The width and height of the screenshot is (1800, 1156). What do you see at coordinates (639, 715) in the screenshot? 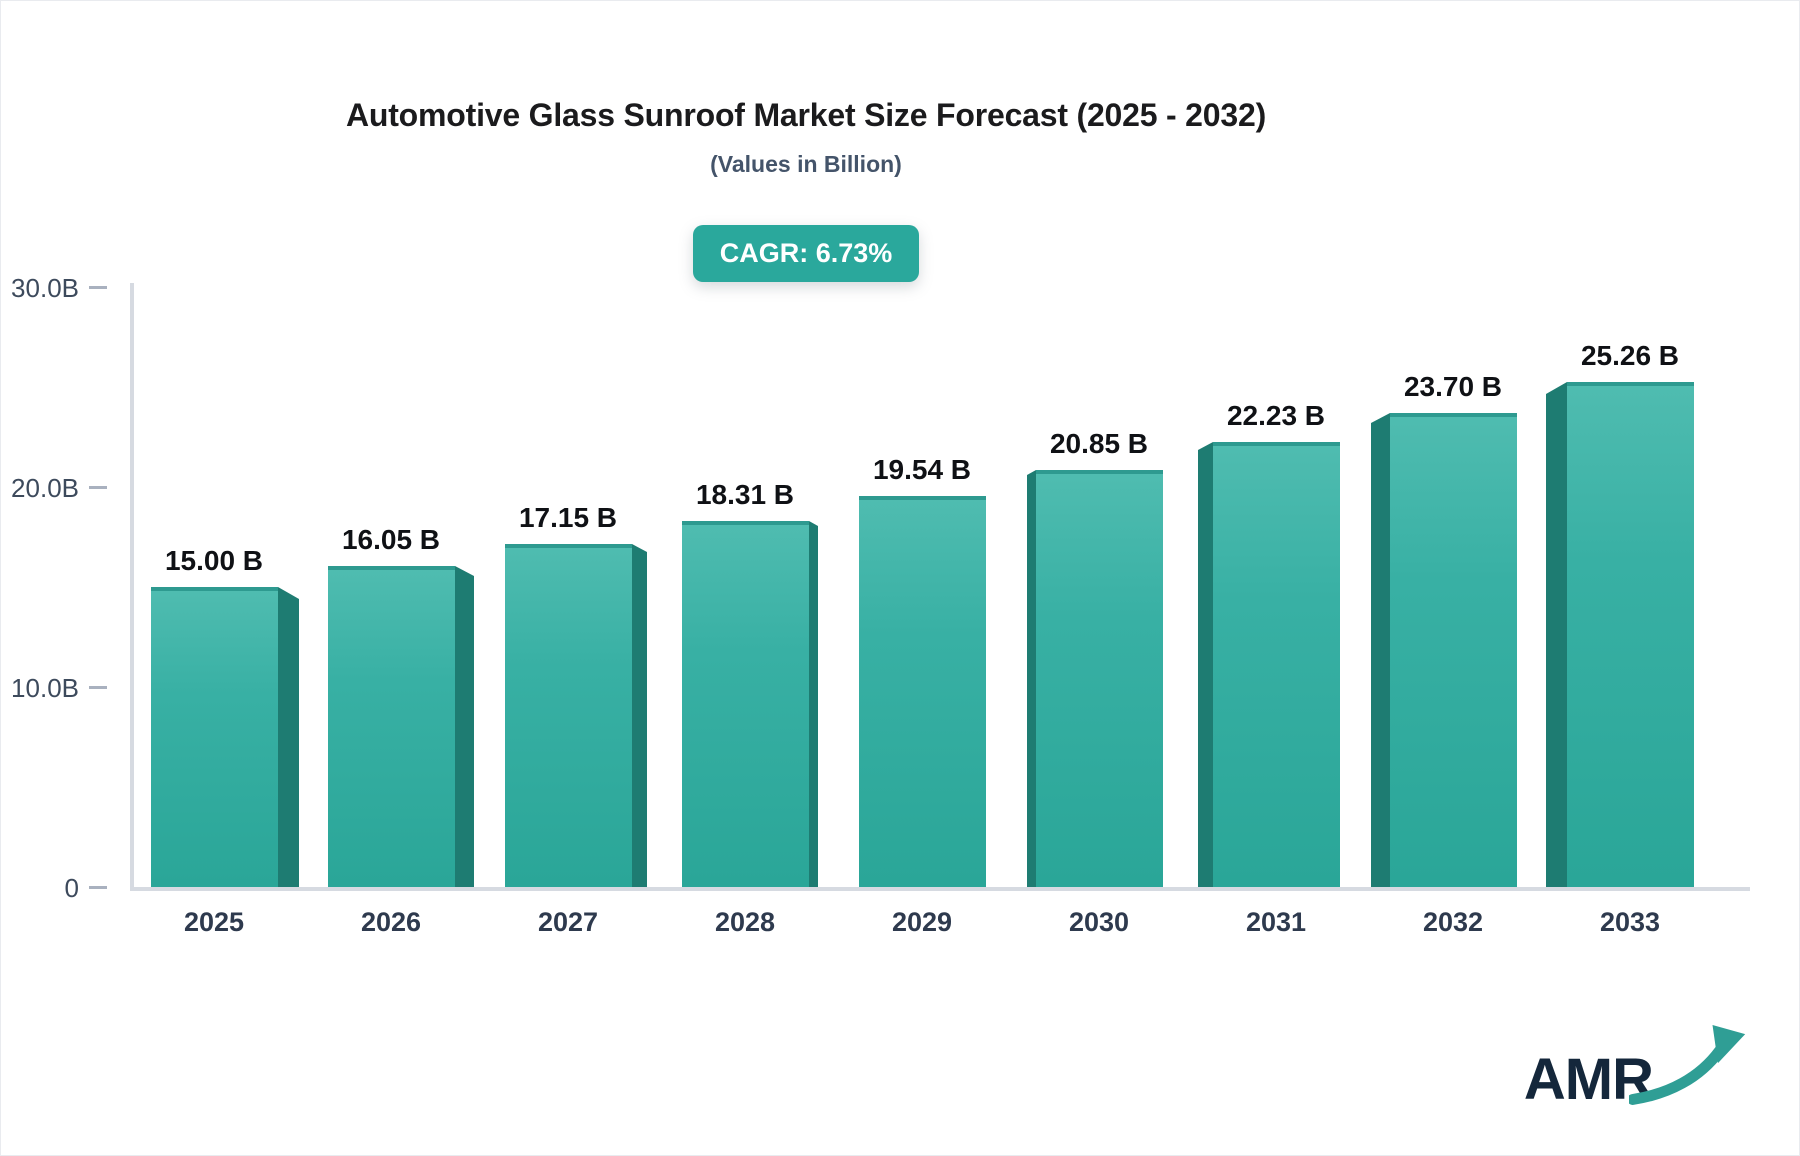
I see `bar-side-2027` at bounding box center [639, 715].